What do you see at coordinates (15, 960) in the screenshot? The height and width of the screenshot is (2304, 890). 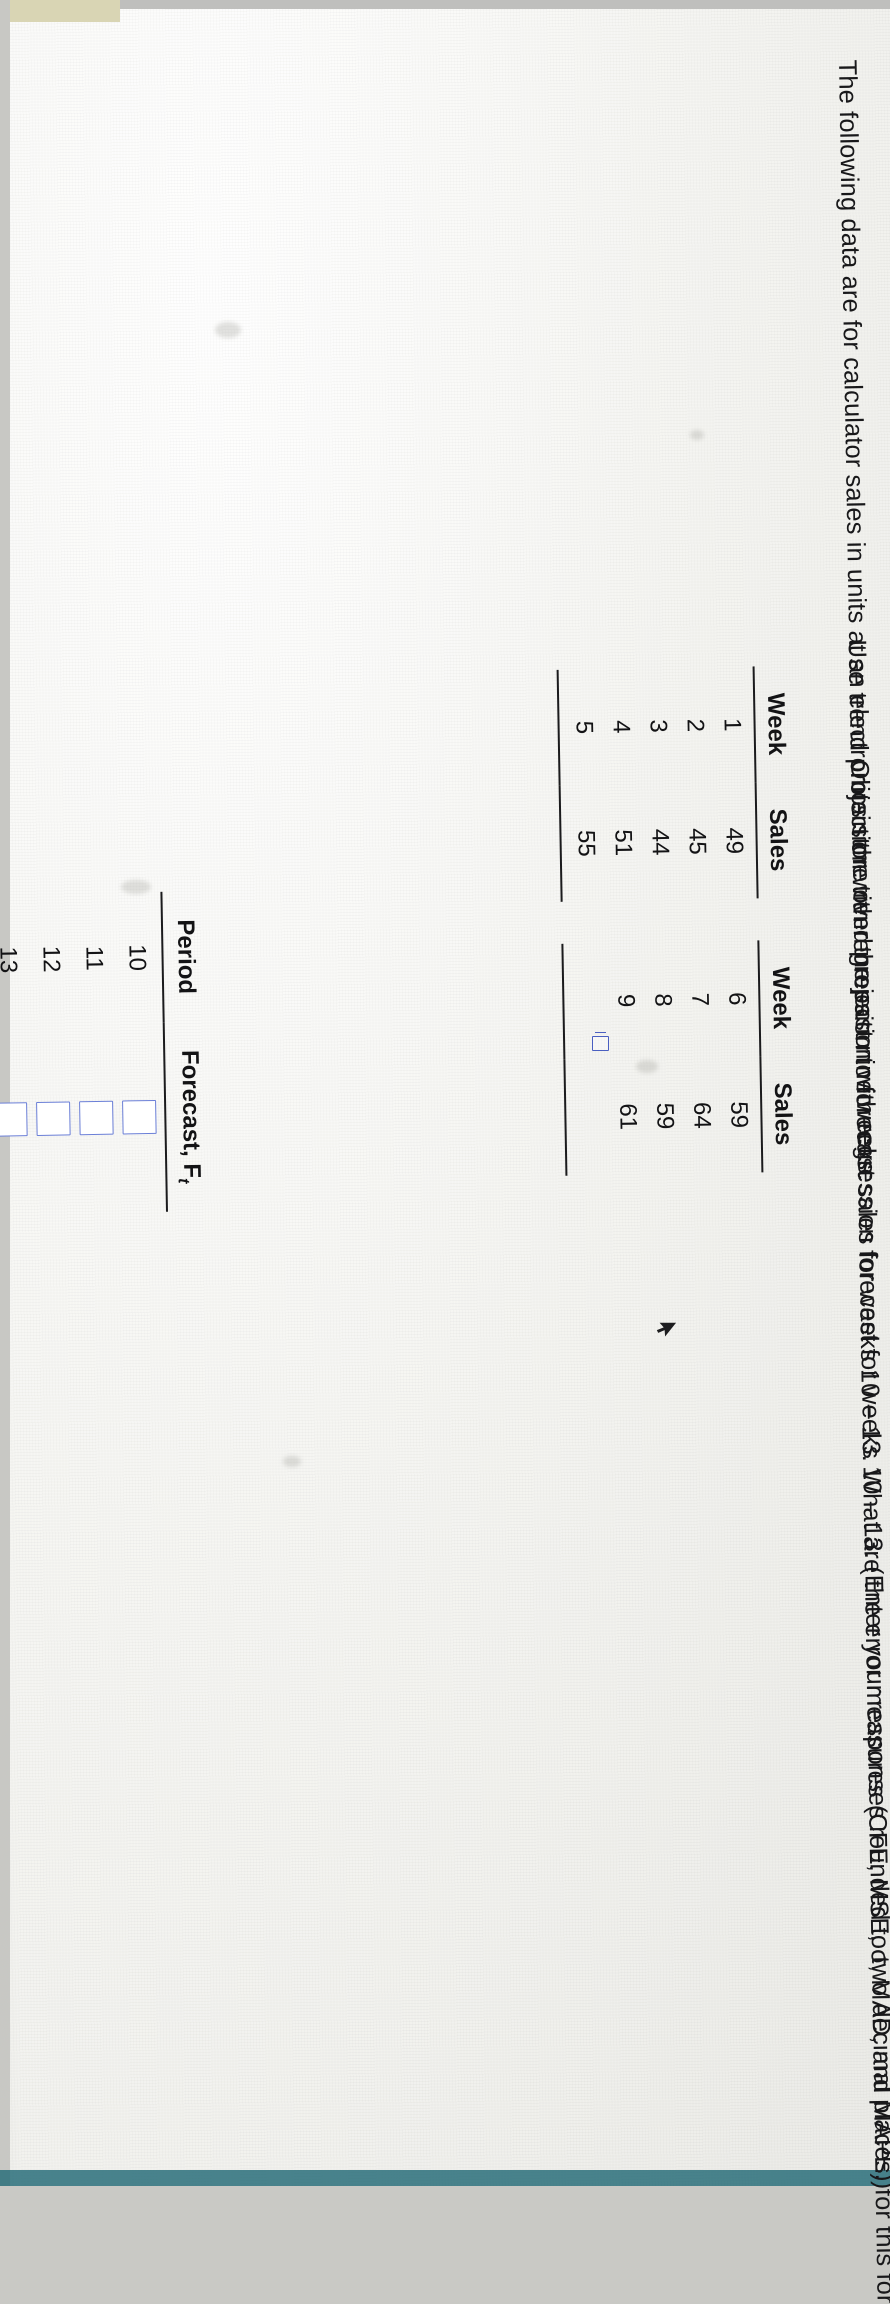 I see `cell-period: 13` at bounding box center [15, 960].